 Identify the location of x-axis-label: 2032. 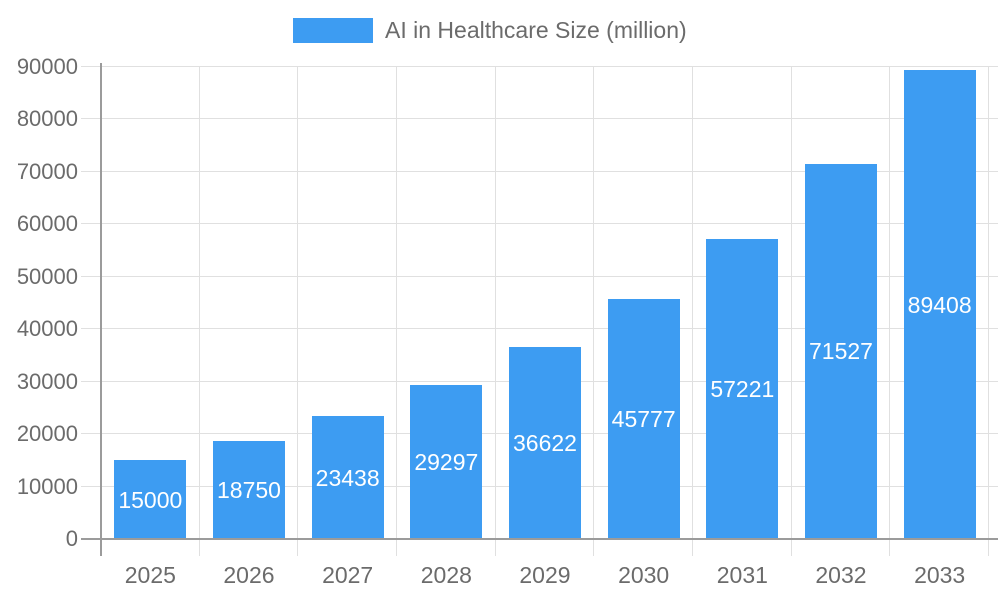
(841, 575).